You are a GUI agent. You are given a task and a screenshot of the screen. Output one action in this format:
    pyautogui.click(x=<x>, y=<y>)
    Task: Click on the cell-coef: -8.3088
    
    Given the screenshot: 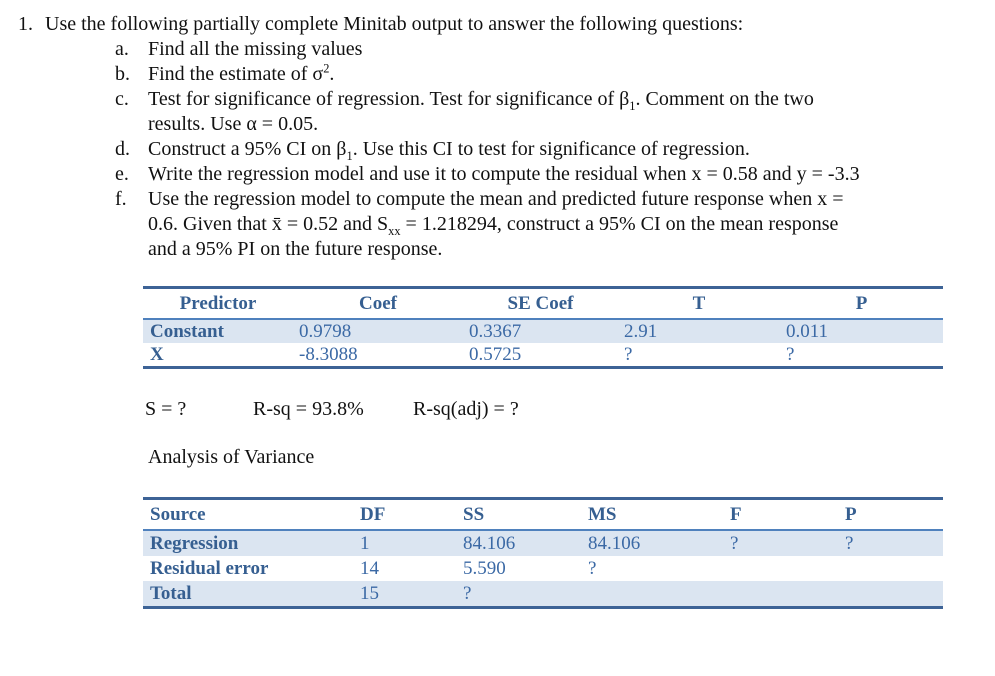 What is the action you would take?
    pyautogui.click(x=328, y=354)
    